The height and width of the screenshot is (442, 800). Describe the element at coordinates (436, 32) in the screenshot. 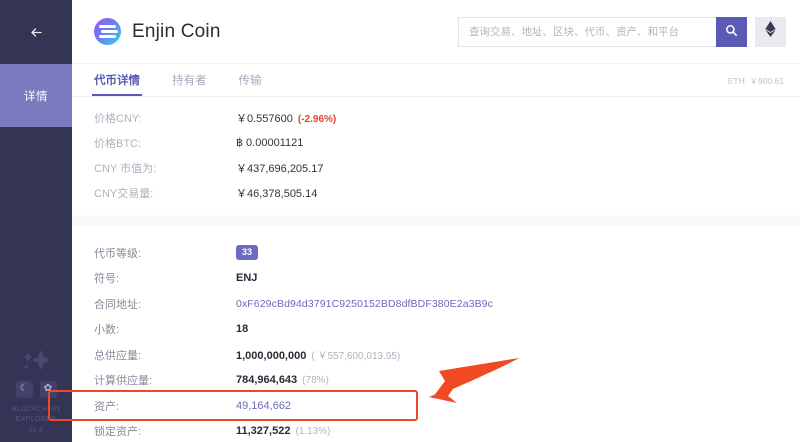

I see `page-header: Enjin Coin` at that location.